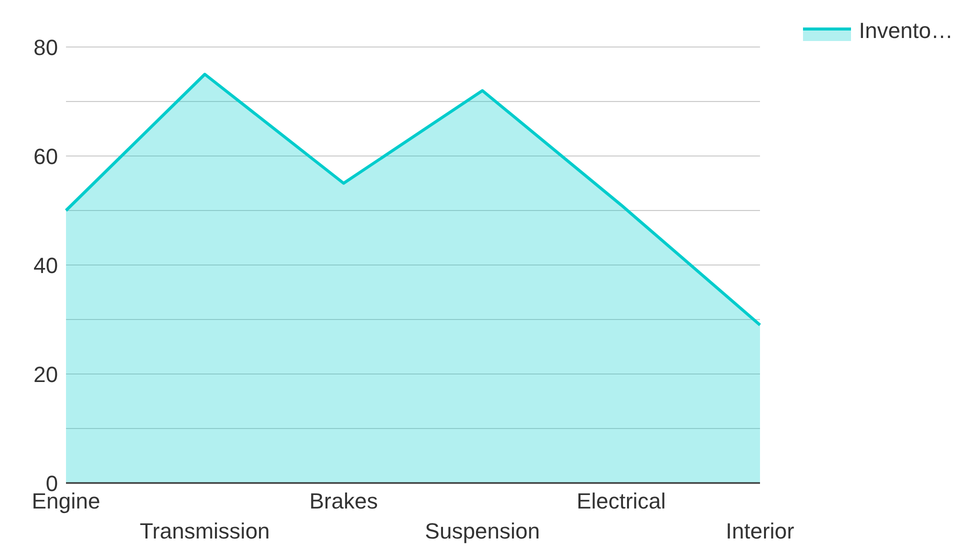  What do you see at coordinates (46, 47) in the screenshot?
I see `y-tick-label: 80` at bounding box center [46, 47].